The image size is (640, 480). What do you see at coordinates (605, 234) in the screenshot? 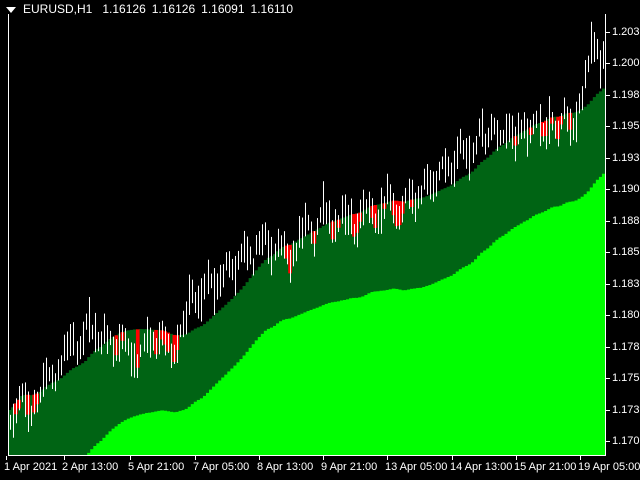
I see `axis-right-line` at bounding box center [605, 234].